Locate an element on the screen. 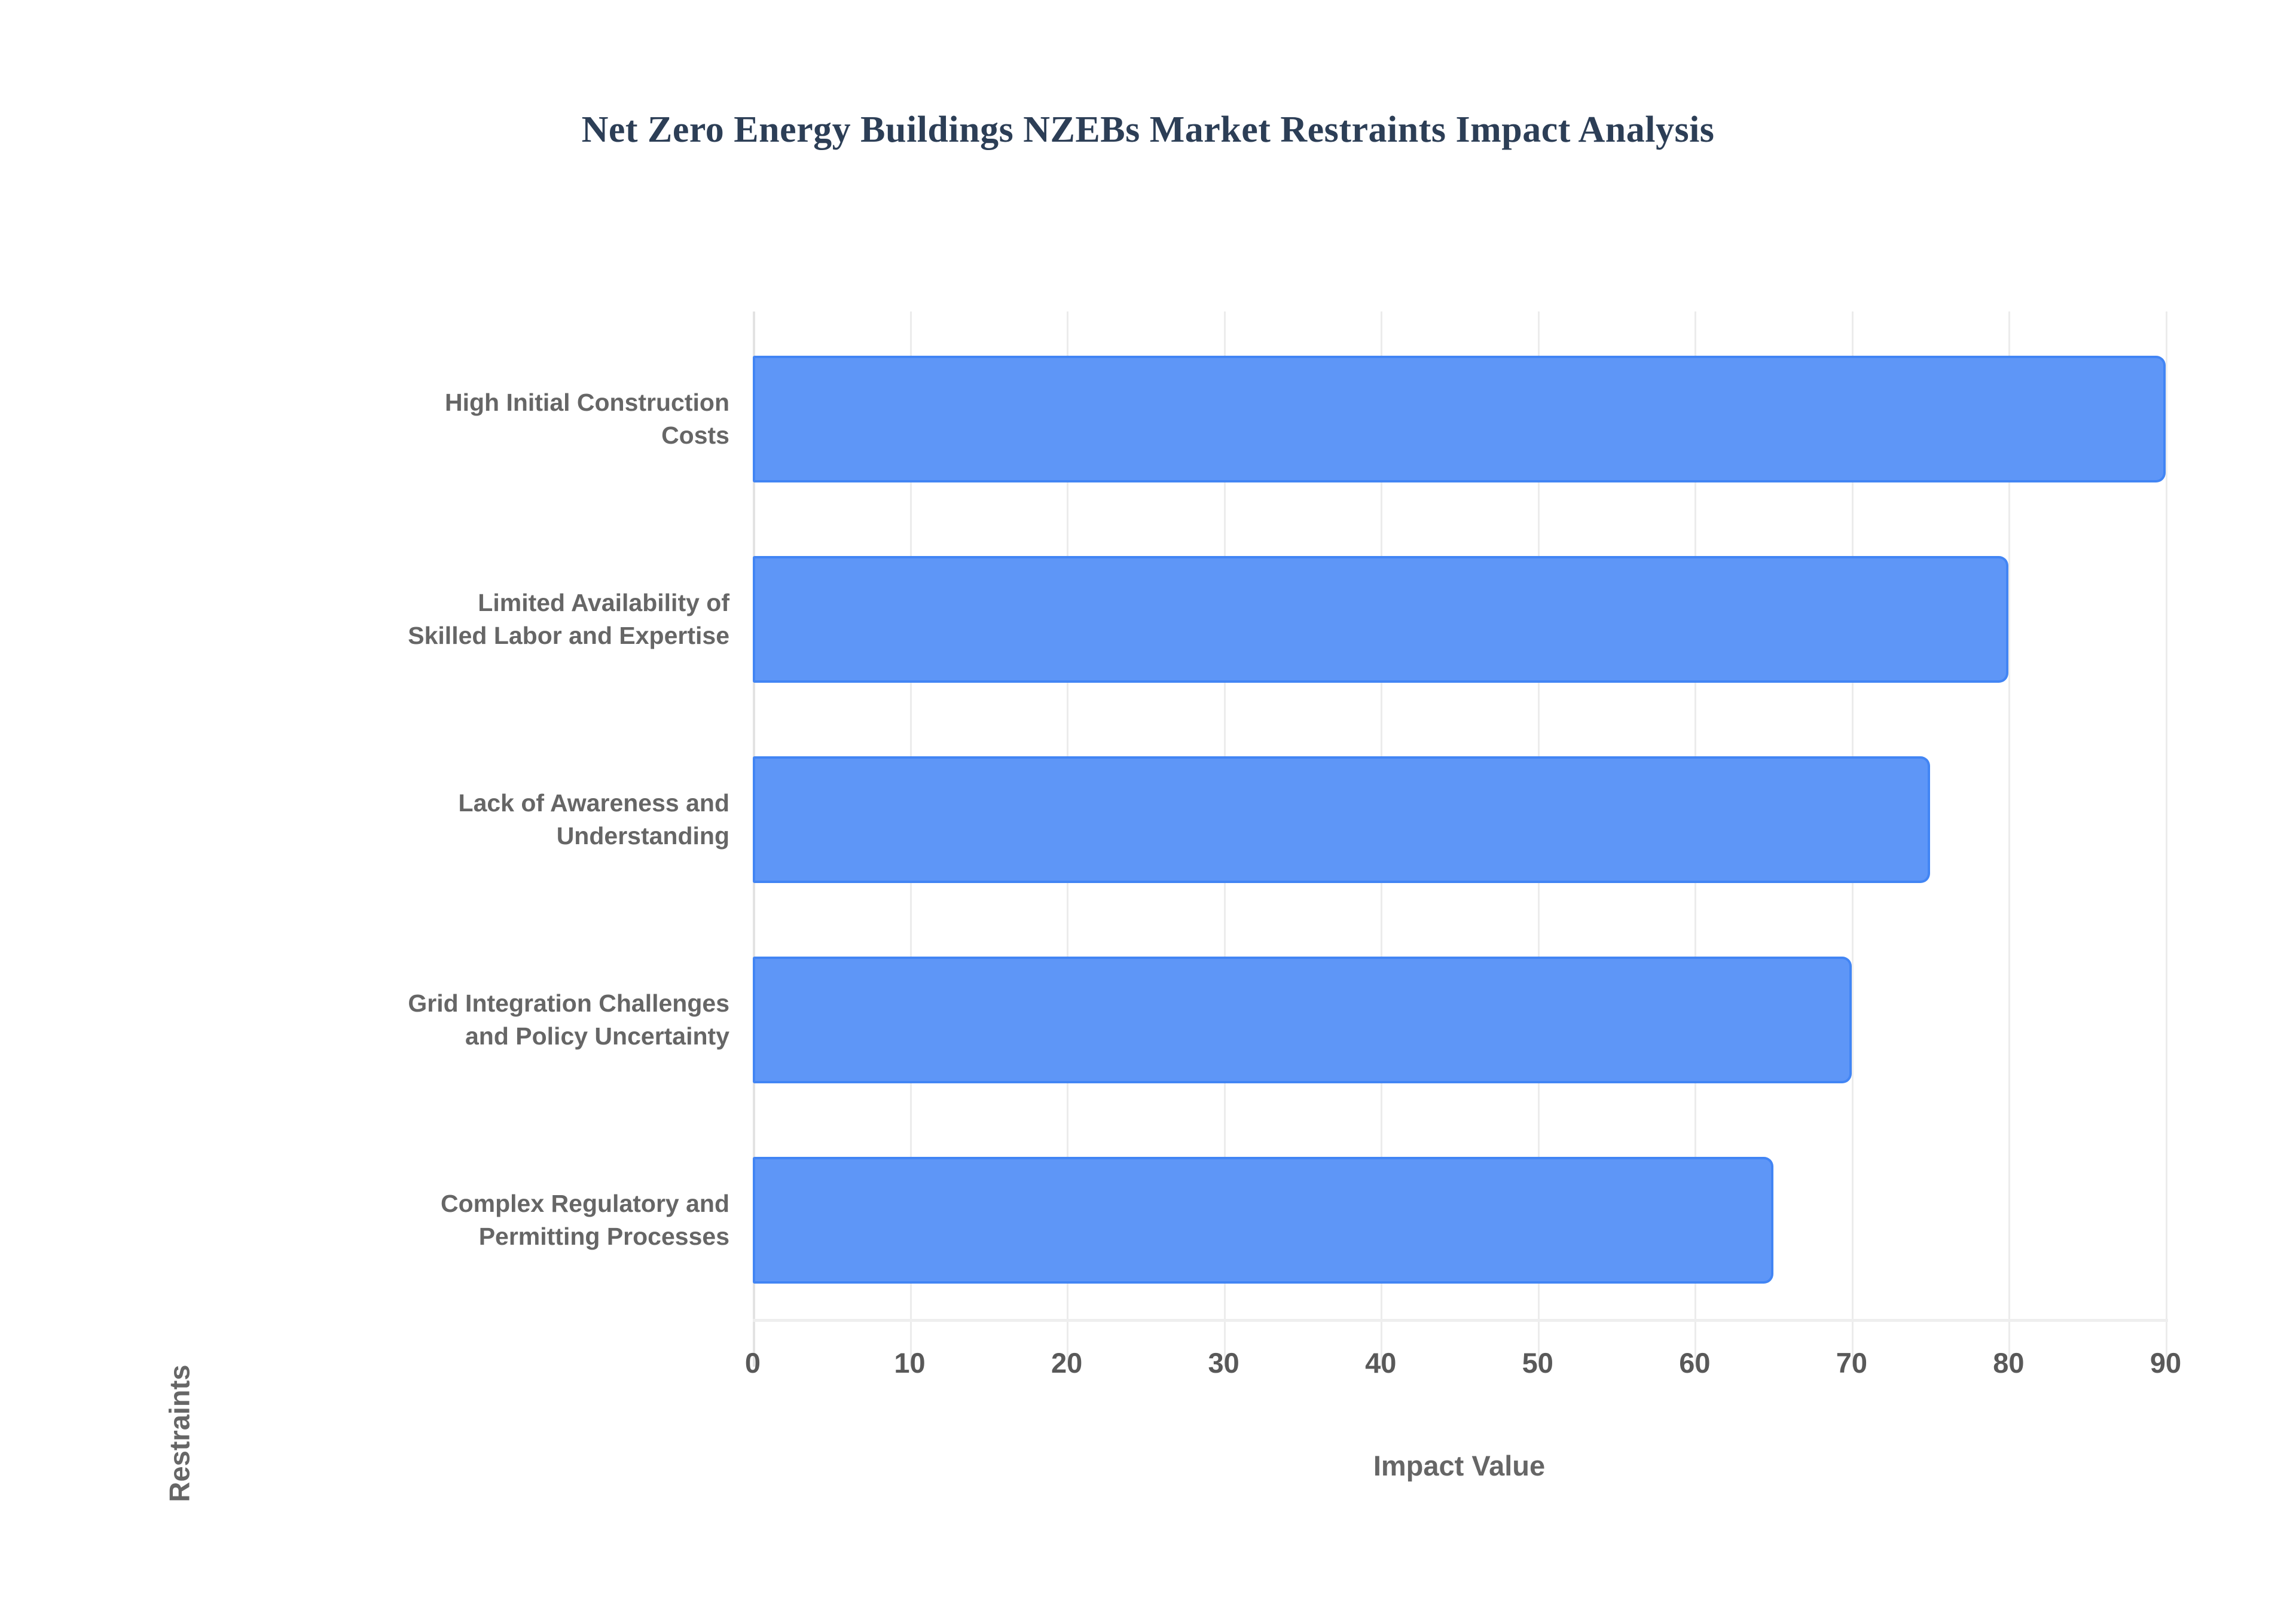  y-tick-label-text: High Initial Construction Costs is located at coordinates (586, 419).